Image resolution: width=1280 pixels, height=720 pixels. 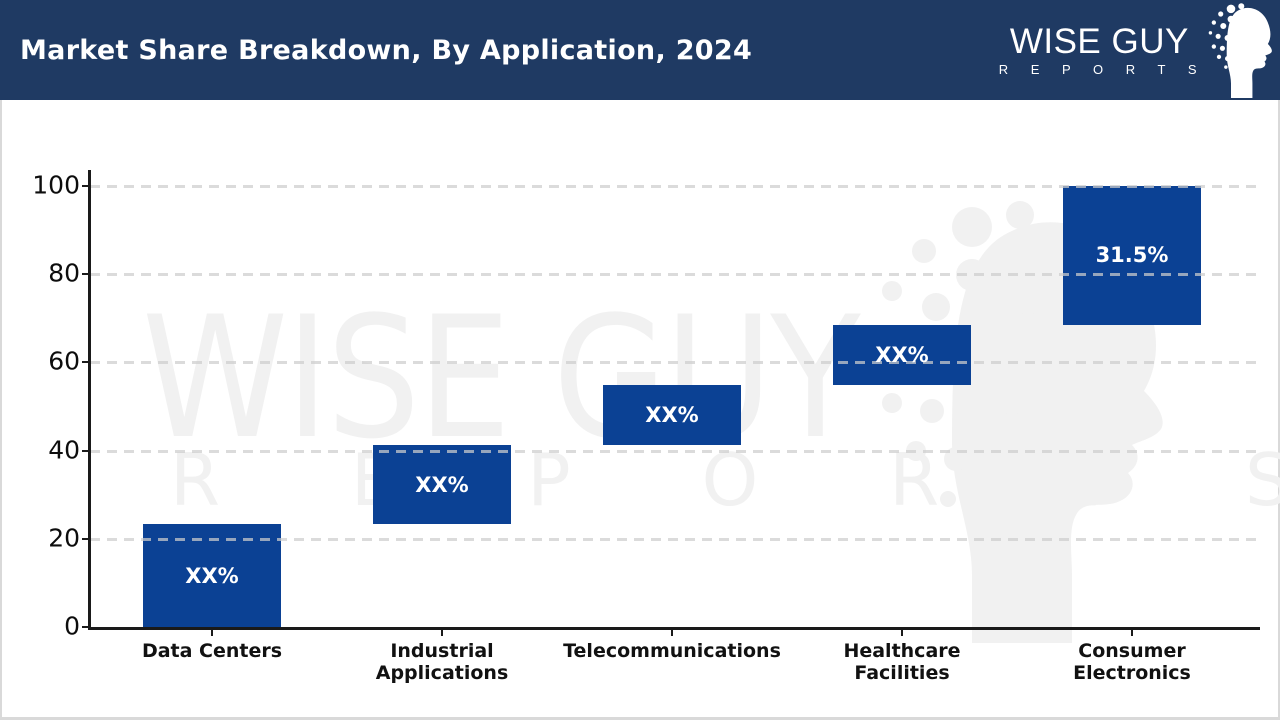 I want to click on x-axis-line, so click(x=674, y=628).